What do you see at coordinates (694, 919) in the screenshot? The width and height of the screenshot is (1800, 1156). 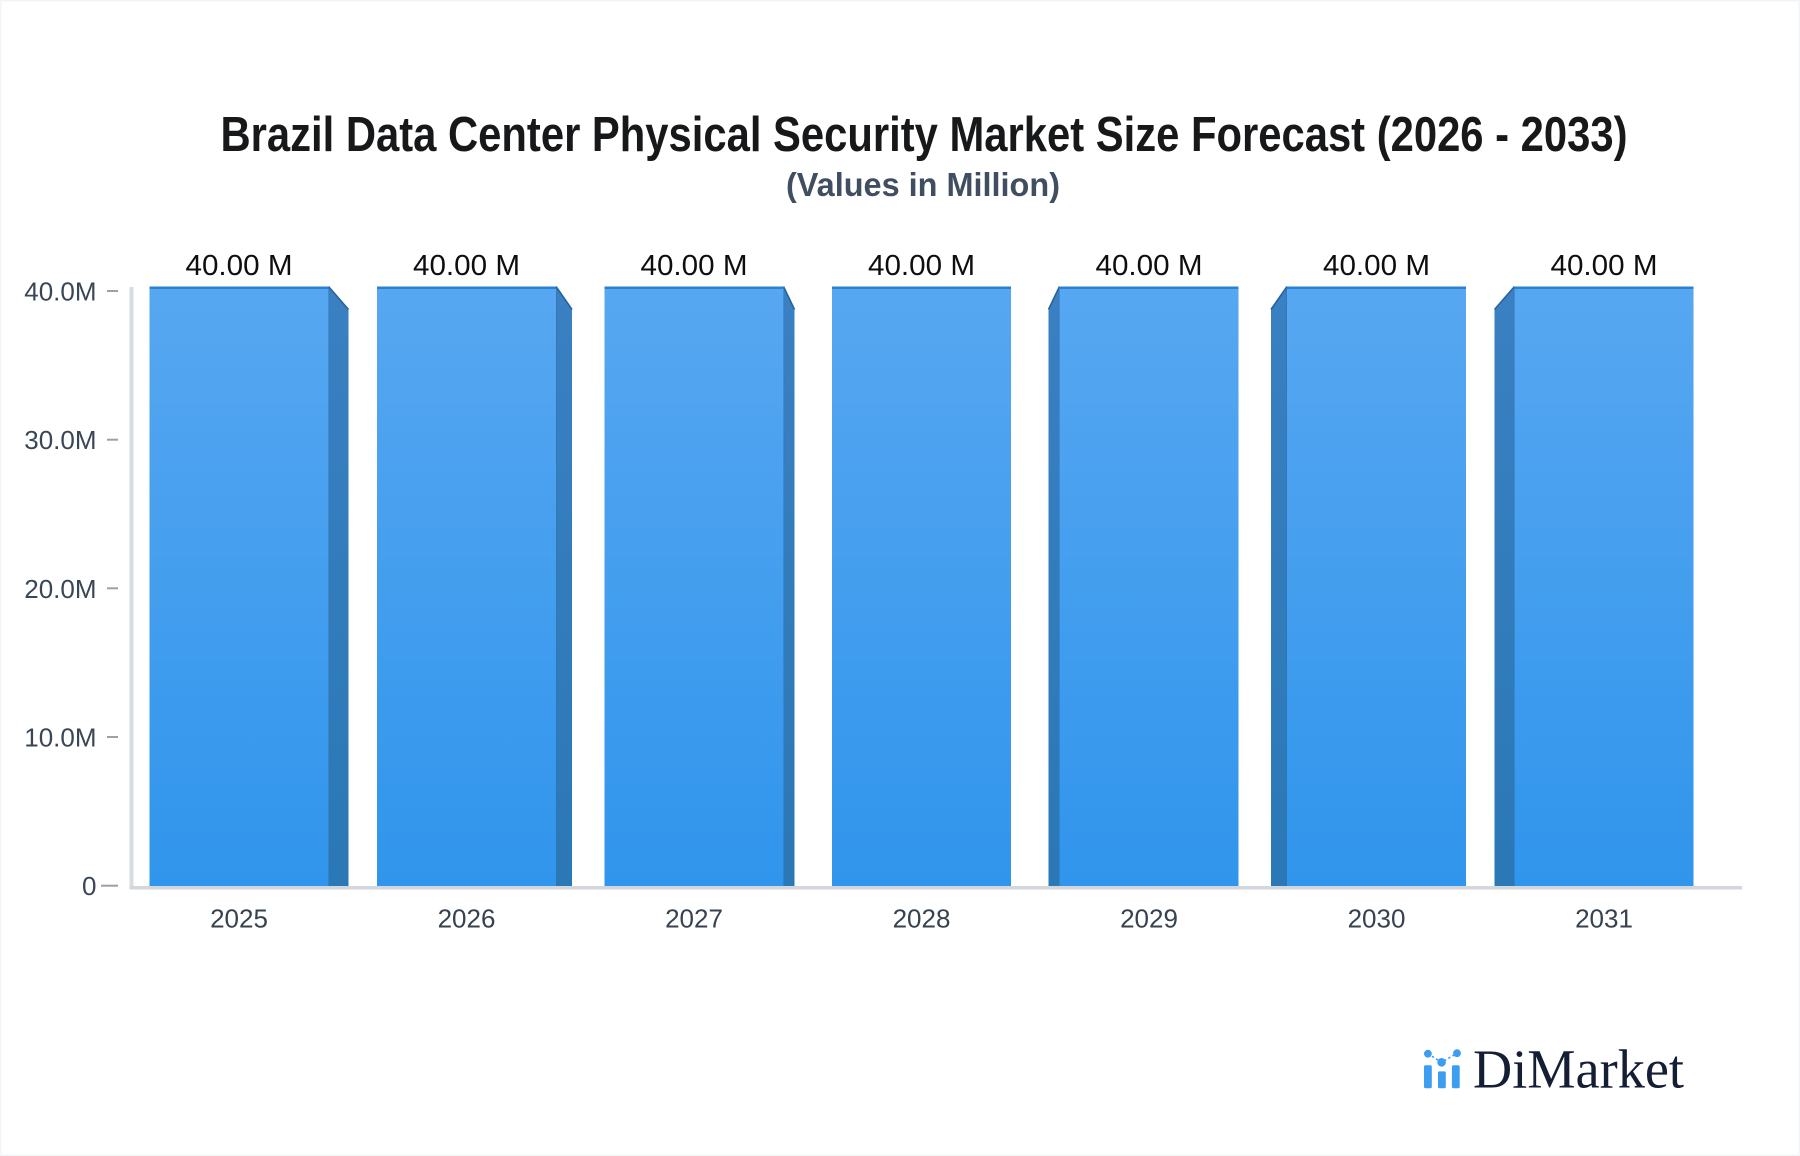 I see `svg-text: 2027` at bounding box center [694, 919].